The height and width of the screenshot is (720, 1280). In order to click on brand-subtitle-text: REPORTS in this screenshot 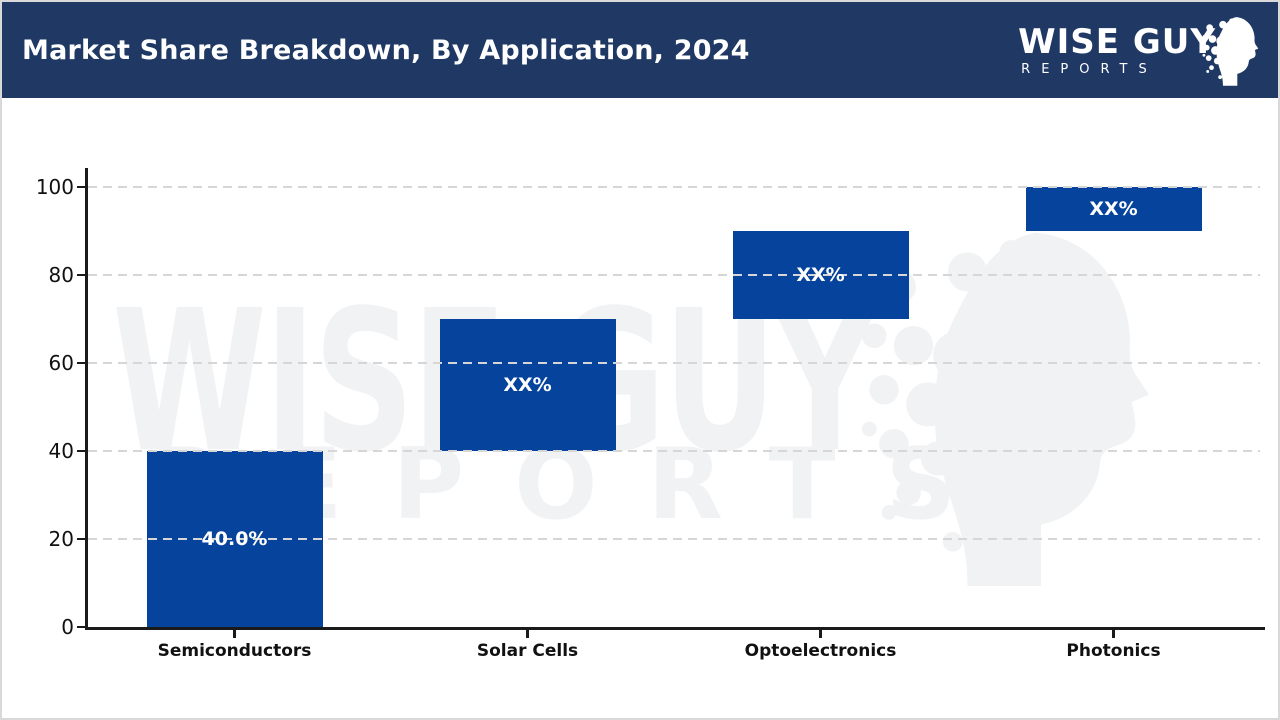, I will do `click(1089, 69)`.